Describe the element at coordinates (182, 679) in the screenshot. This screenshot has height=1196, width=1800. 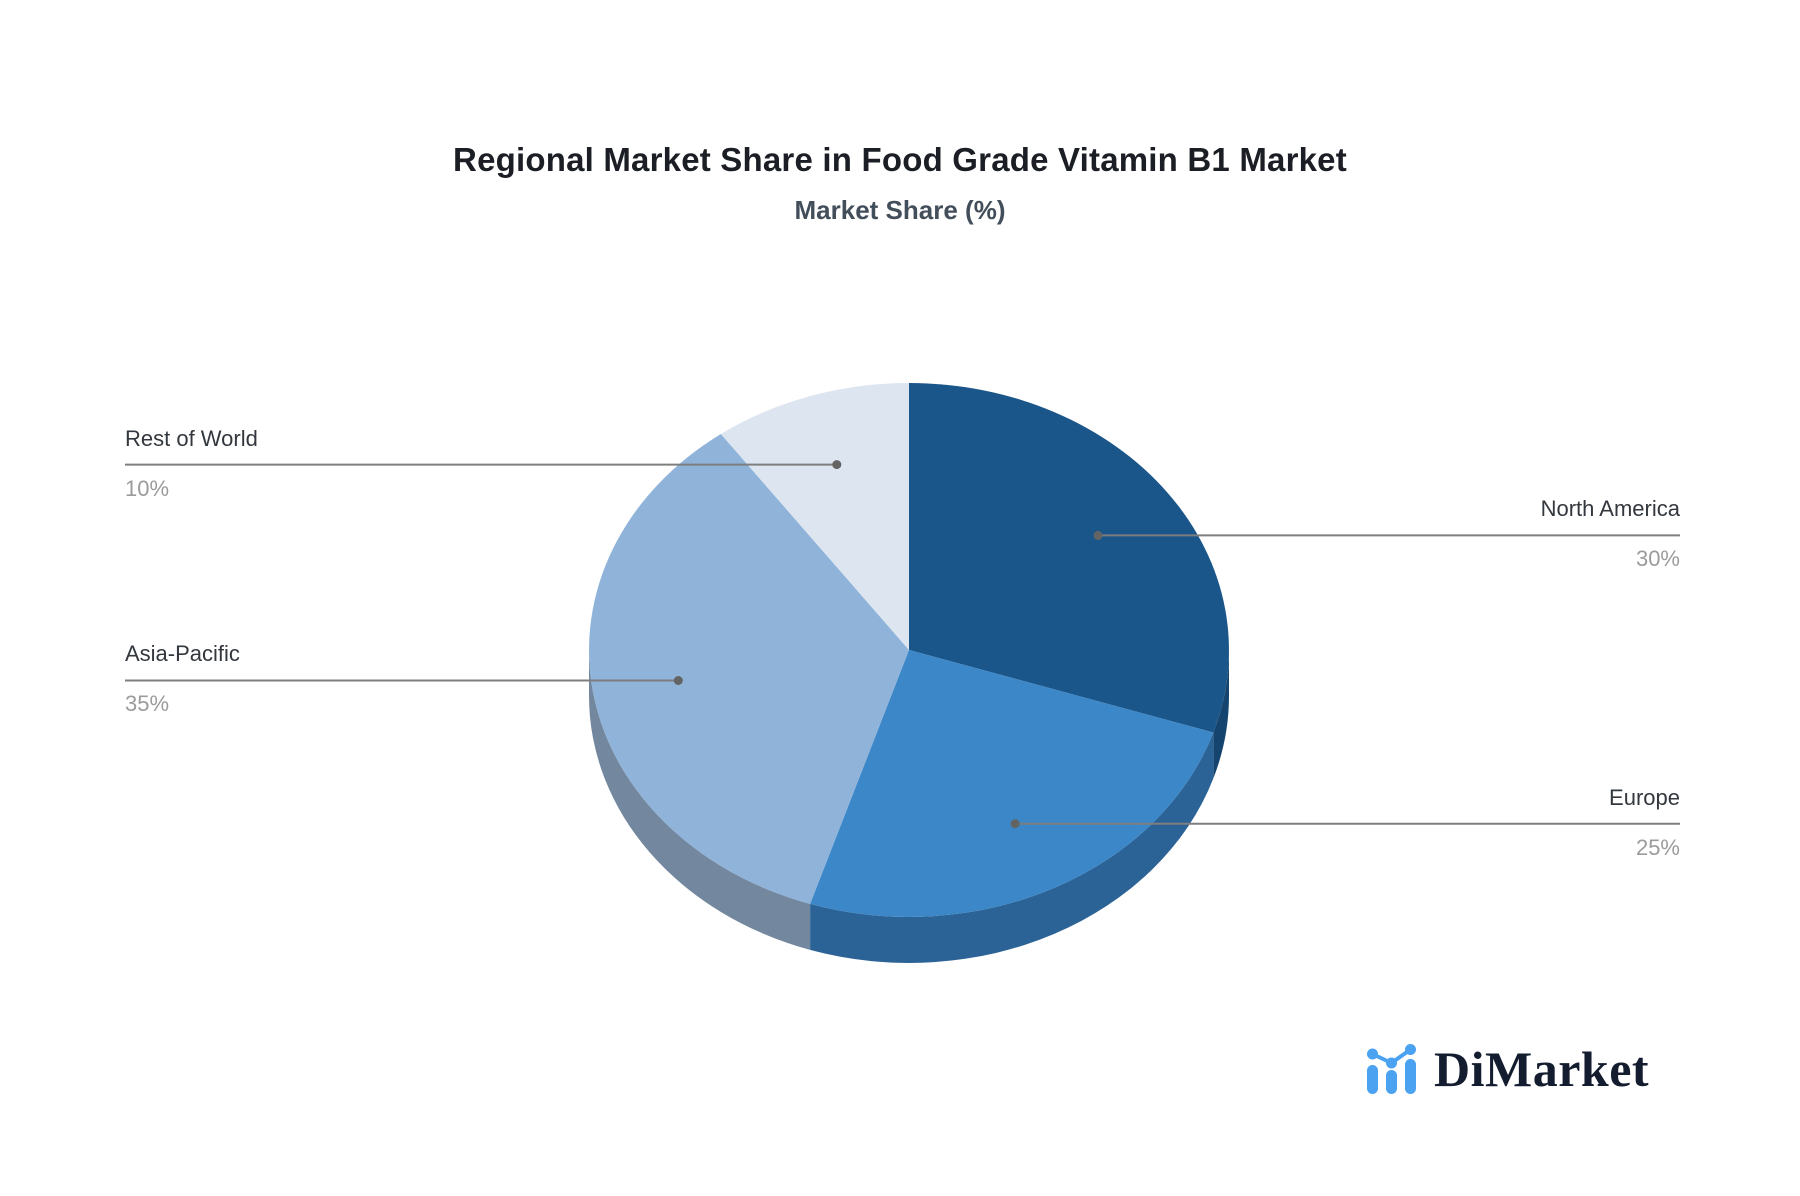
I see `slice-label-asia-pacific: Asia-Pacific 35%` at that location.